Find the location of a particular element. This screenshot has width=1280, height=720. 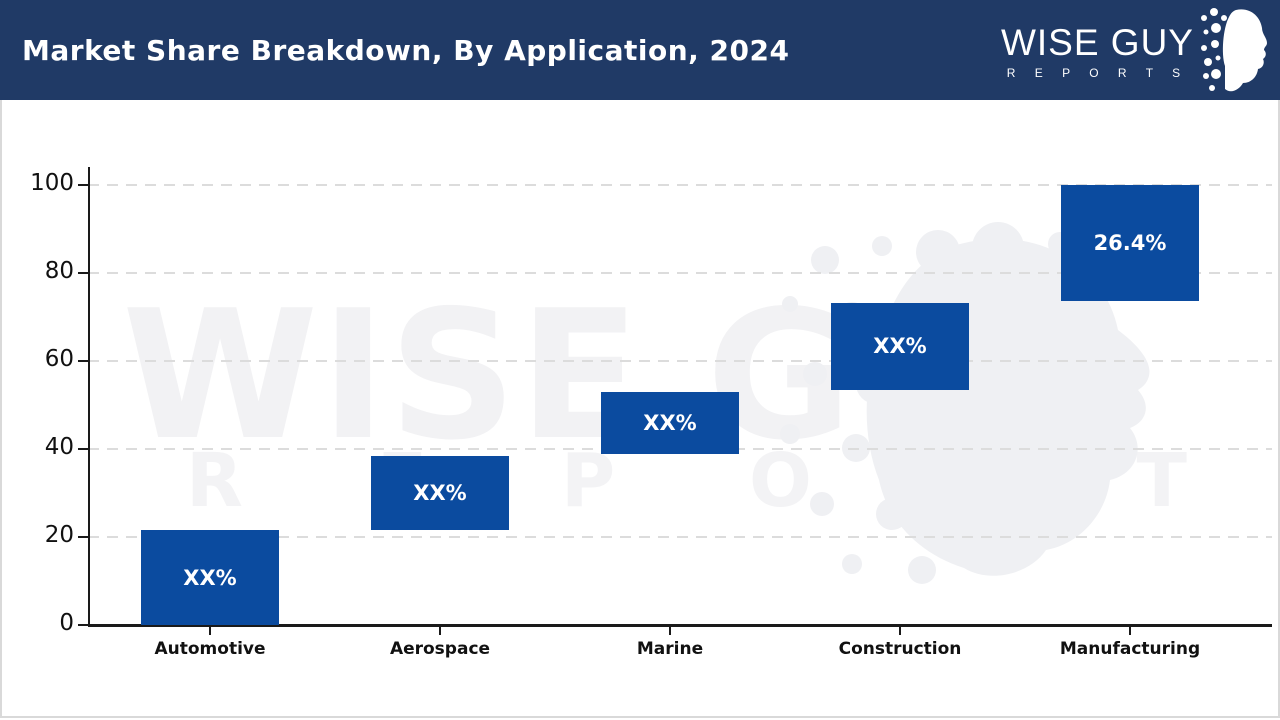

y-tick-label: 60 is located at coordinates (59, 359).